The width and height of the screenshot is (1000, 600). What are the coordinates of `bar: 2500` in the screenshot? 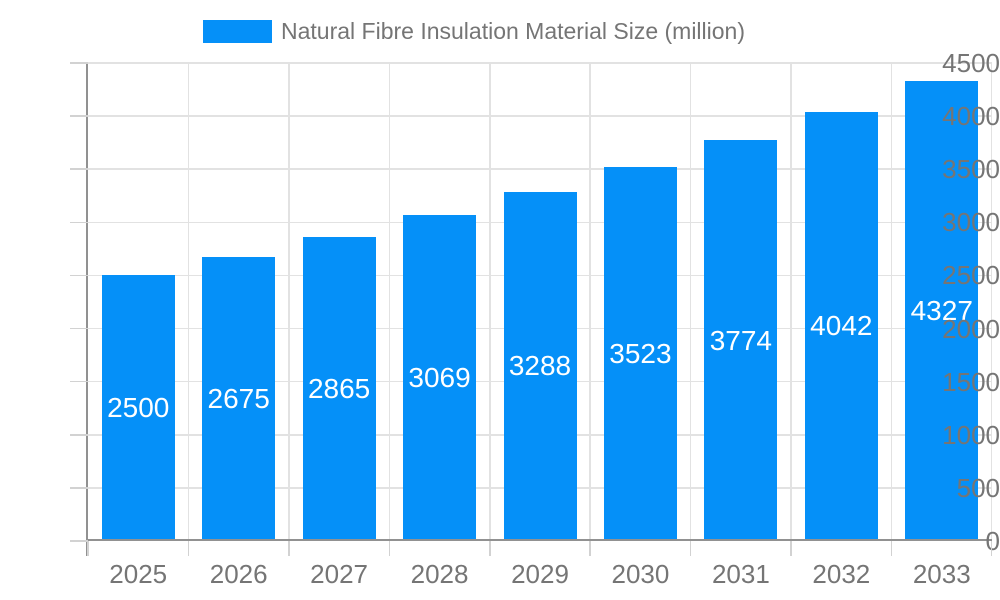 It's located at (138, 408).